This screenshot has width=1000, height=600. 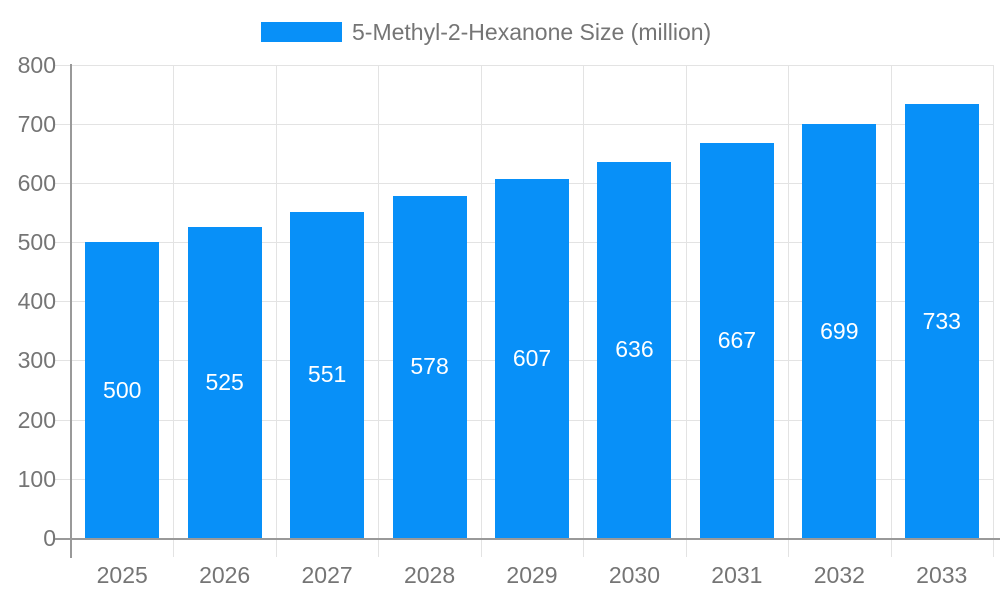 I want to click on chart-legend: 5-Methyl-2-Hexanone Size (million), so click(x=500, y=28).